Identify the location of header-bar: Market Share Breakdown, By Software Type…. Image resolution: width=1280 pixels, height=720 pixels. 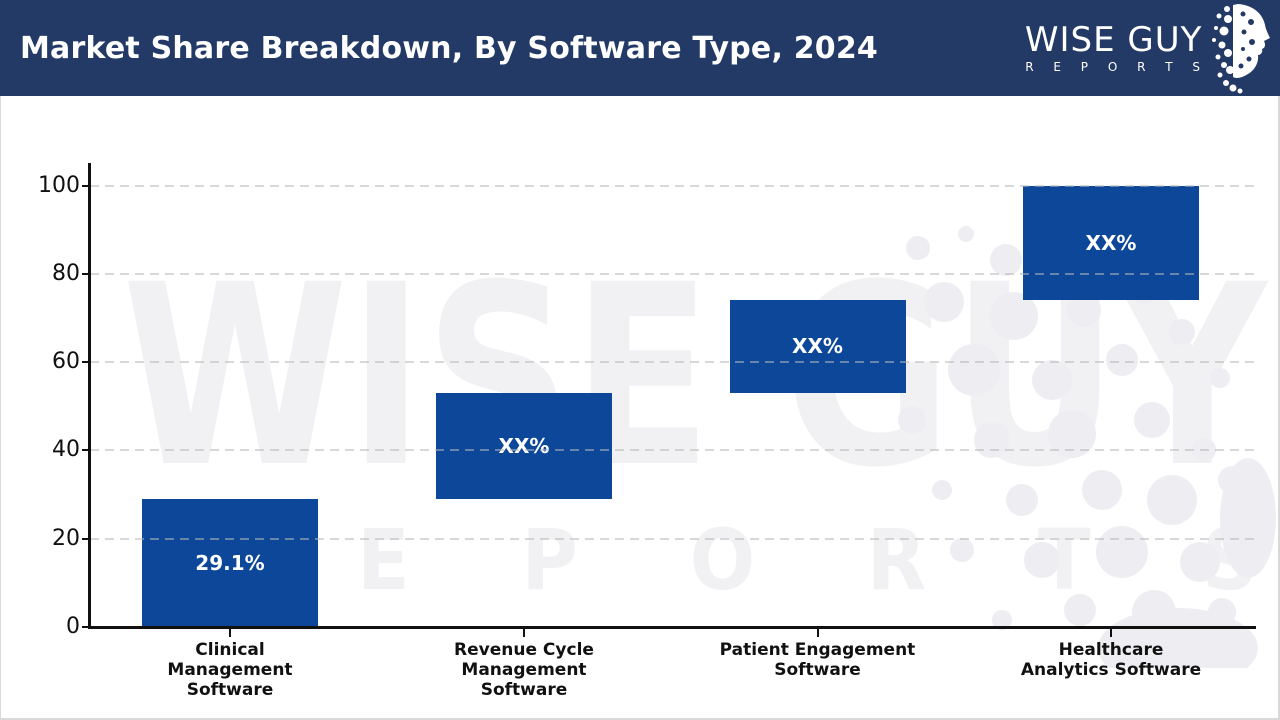
(640, 48).